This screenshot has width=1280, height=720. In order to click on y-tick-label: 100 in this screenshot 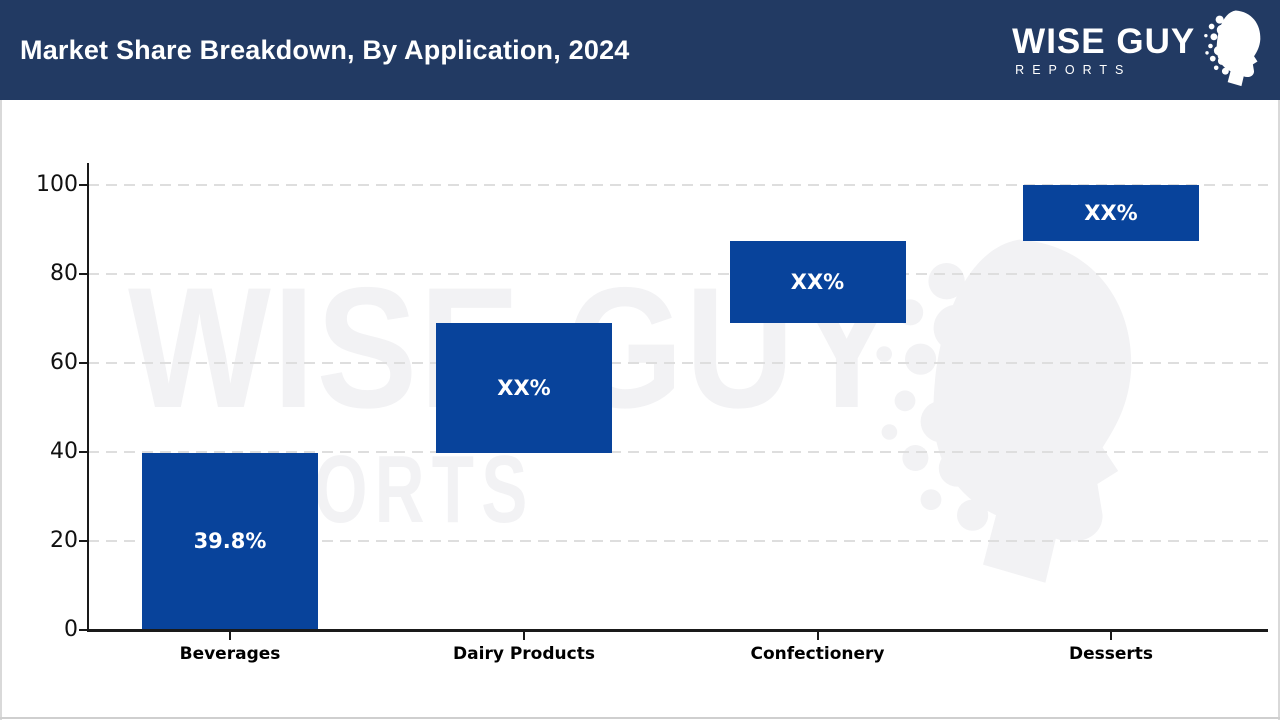, I will do `click(57, 184)`.